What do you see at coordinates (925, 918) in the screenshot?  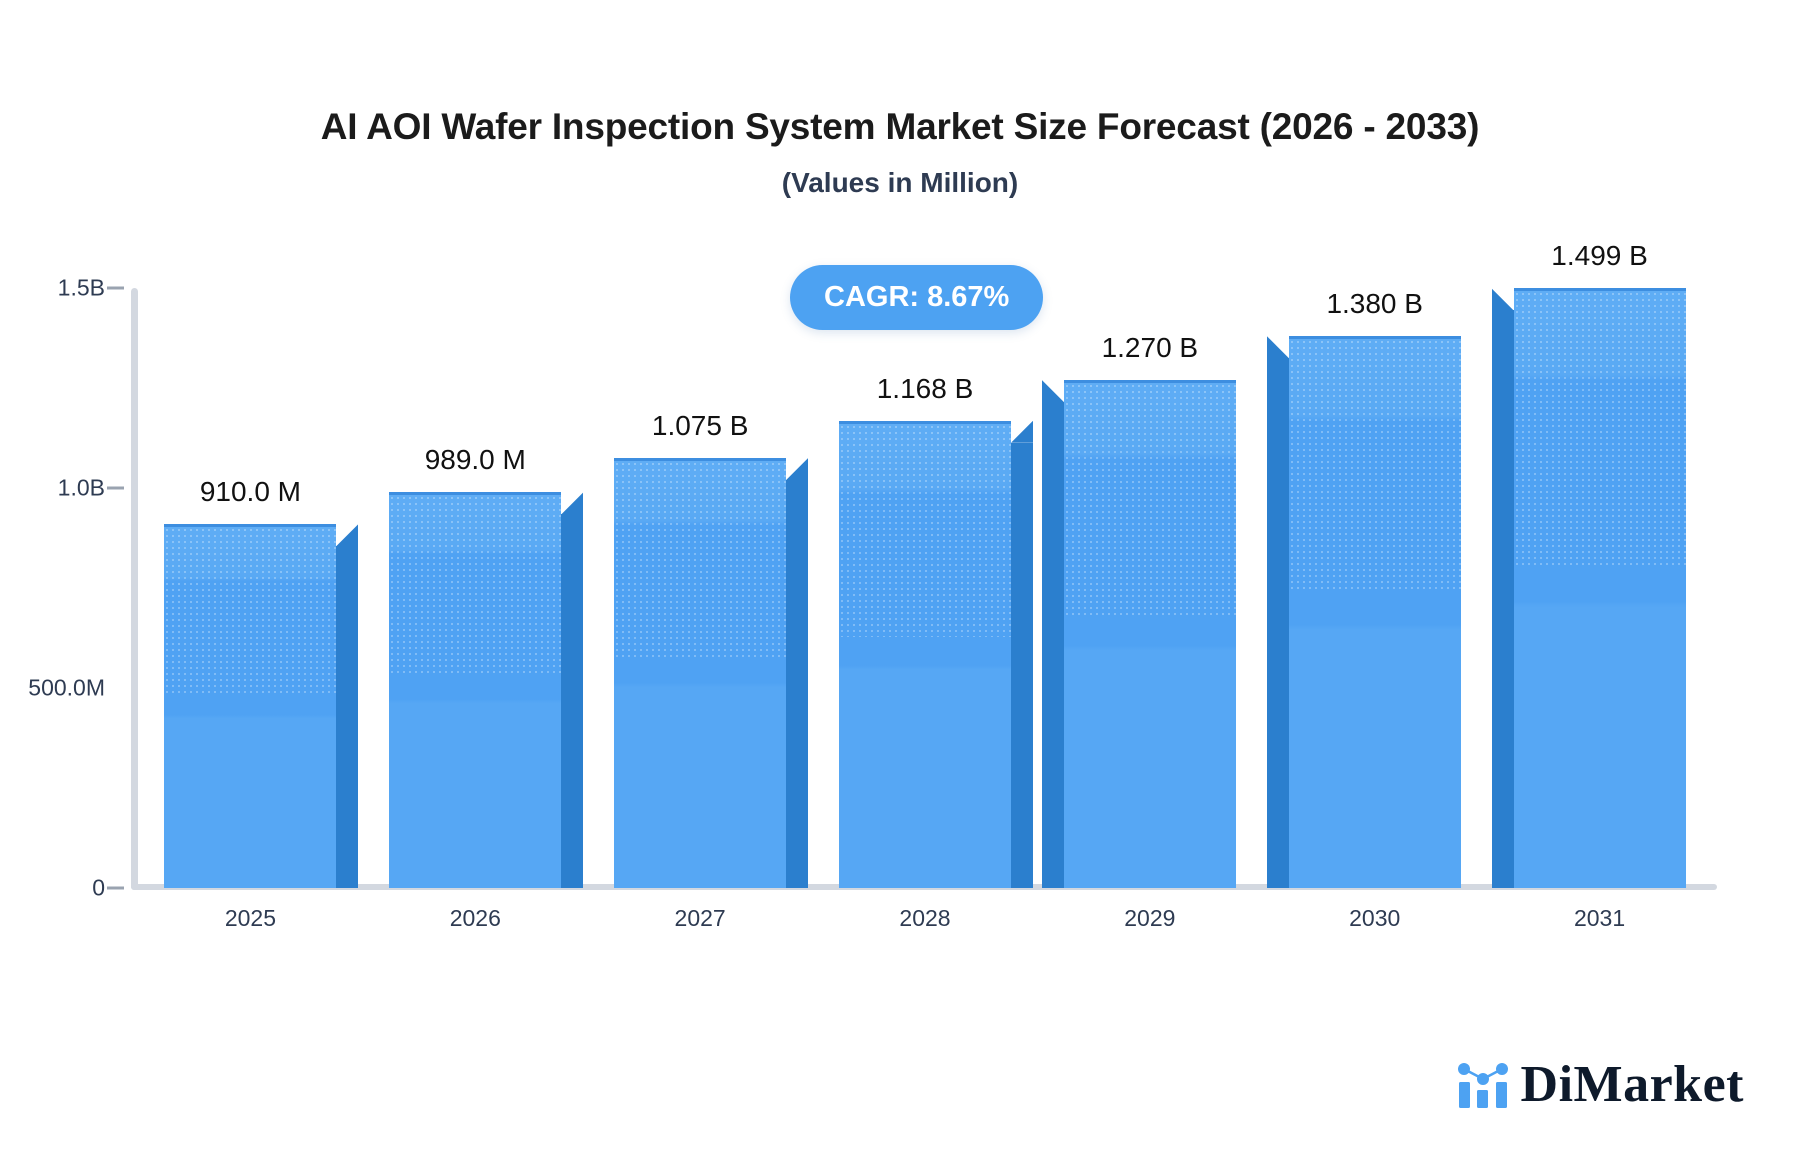 I see `x-axis-label: 2028` at bounding box center [925, 918].